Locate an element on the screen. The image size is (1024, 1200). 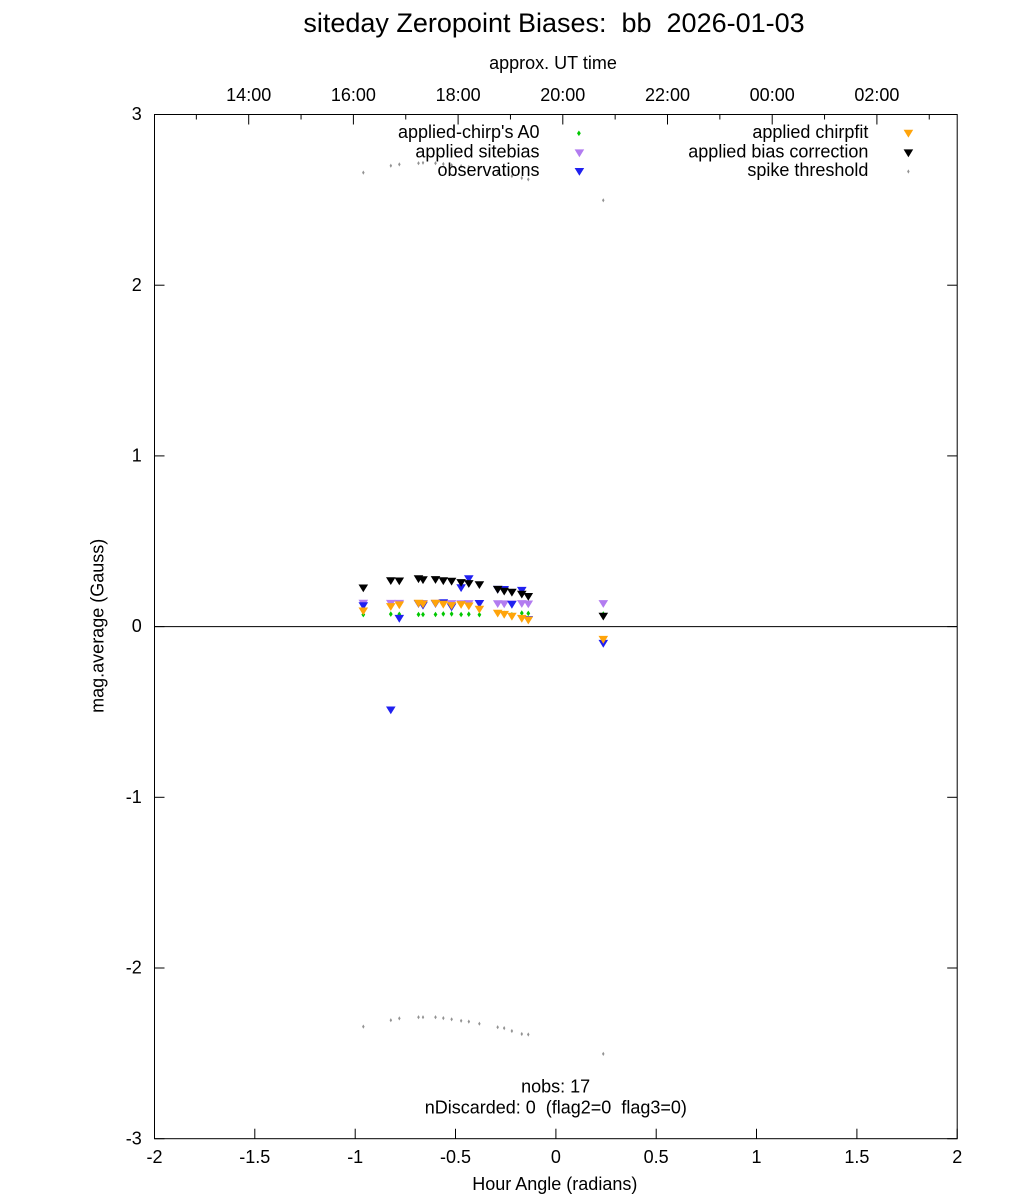
svg-text: 02:00 is located at coordinates (876, 95).